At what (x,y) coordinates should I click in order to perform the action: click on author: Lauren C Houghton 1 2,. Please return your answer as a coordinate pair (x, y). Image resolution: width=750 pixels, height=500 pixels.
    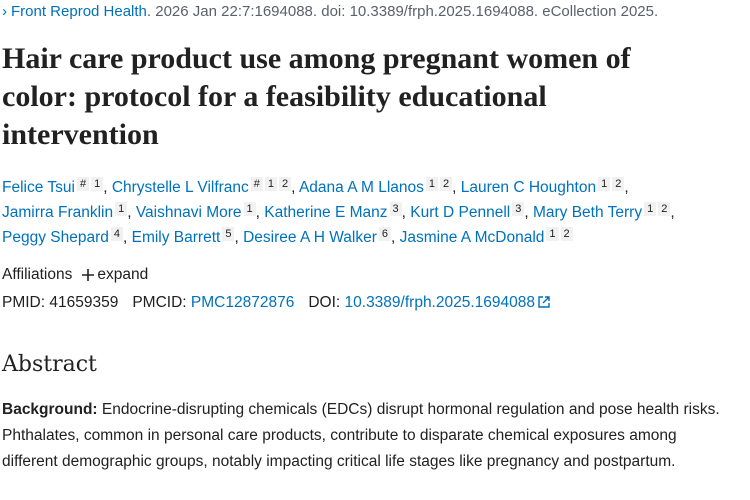
    Looking at the image, I should click on (544, 186).